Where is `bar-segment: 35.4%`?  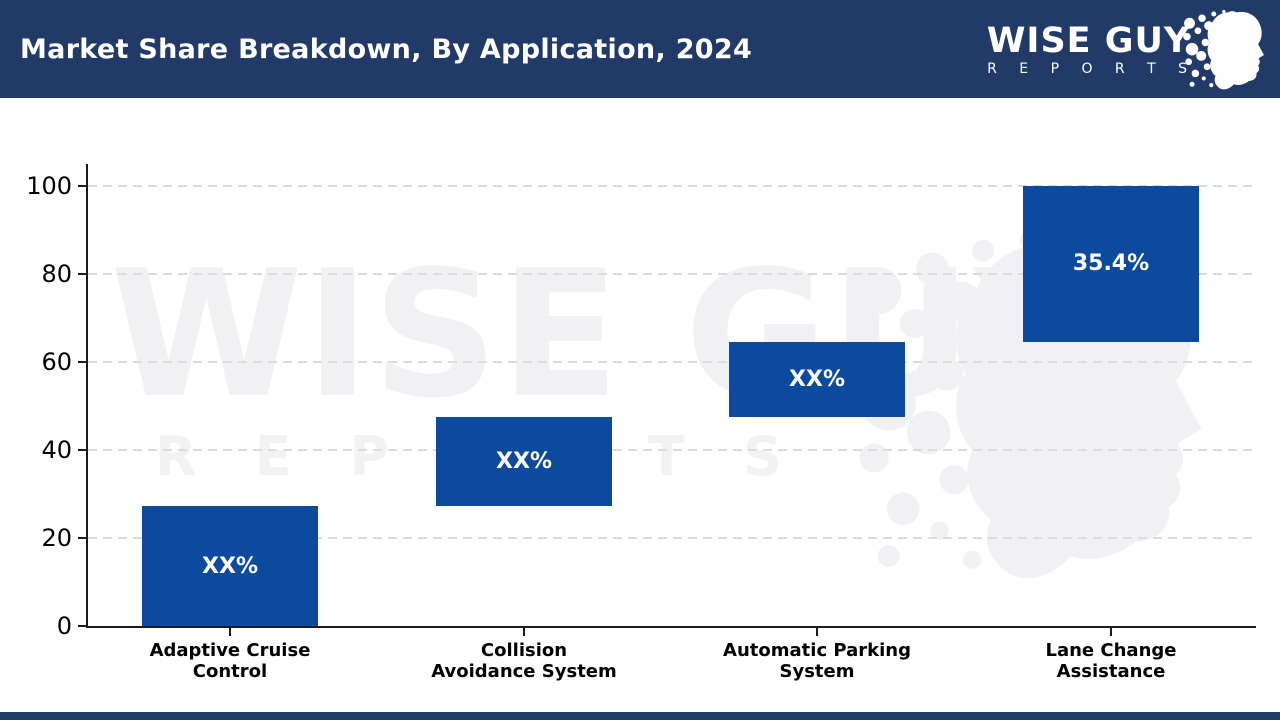
bar-segment: 35.4% is located at coordinates (1111, 264).